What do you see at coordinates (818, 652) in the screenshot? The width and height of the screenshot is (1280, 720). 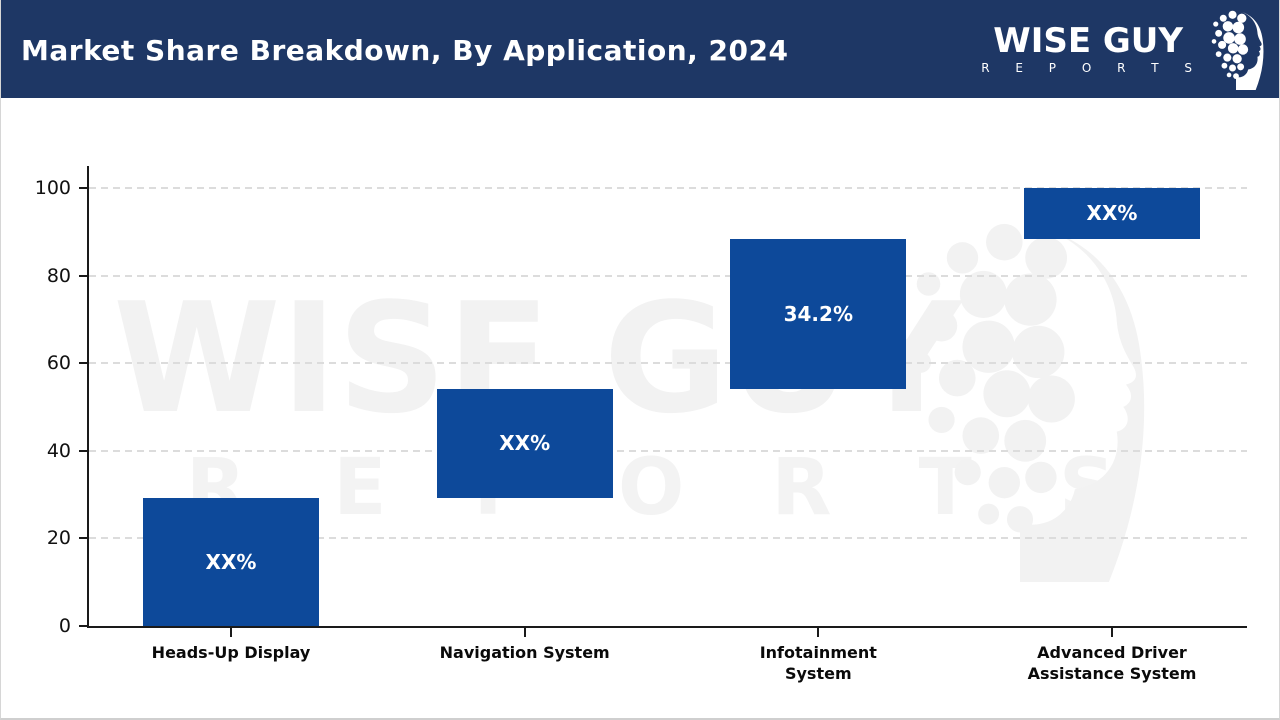 I see `x-category-label-line: Infotainment` at bounding box center [818, 652].